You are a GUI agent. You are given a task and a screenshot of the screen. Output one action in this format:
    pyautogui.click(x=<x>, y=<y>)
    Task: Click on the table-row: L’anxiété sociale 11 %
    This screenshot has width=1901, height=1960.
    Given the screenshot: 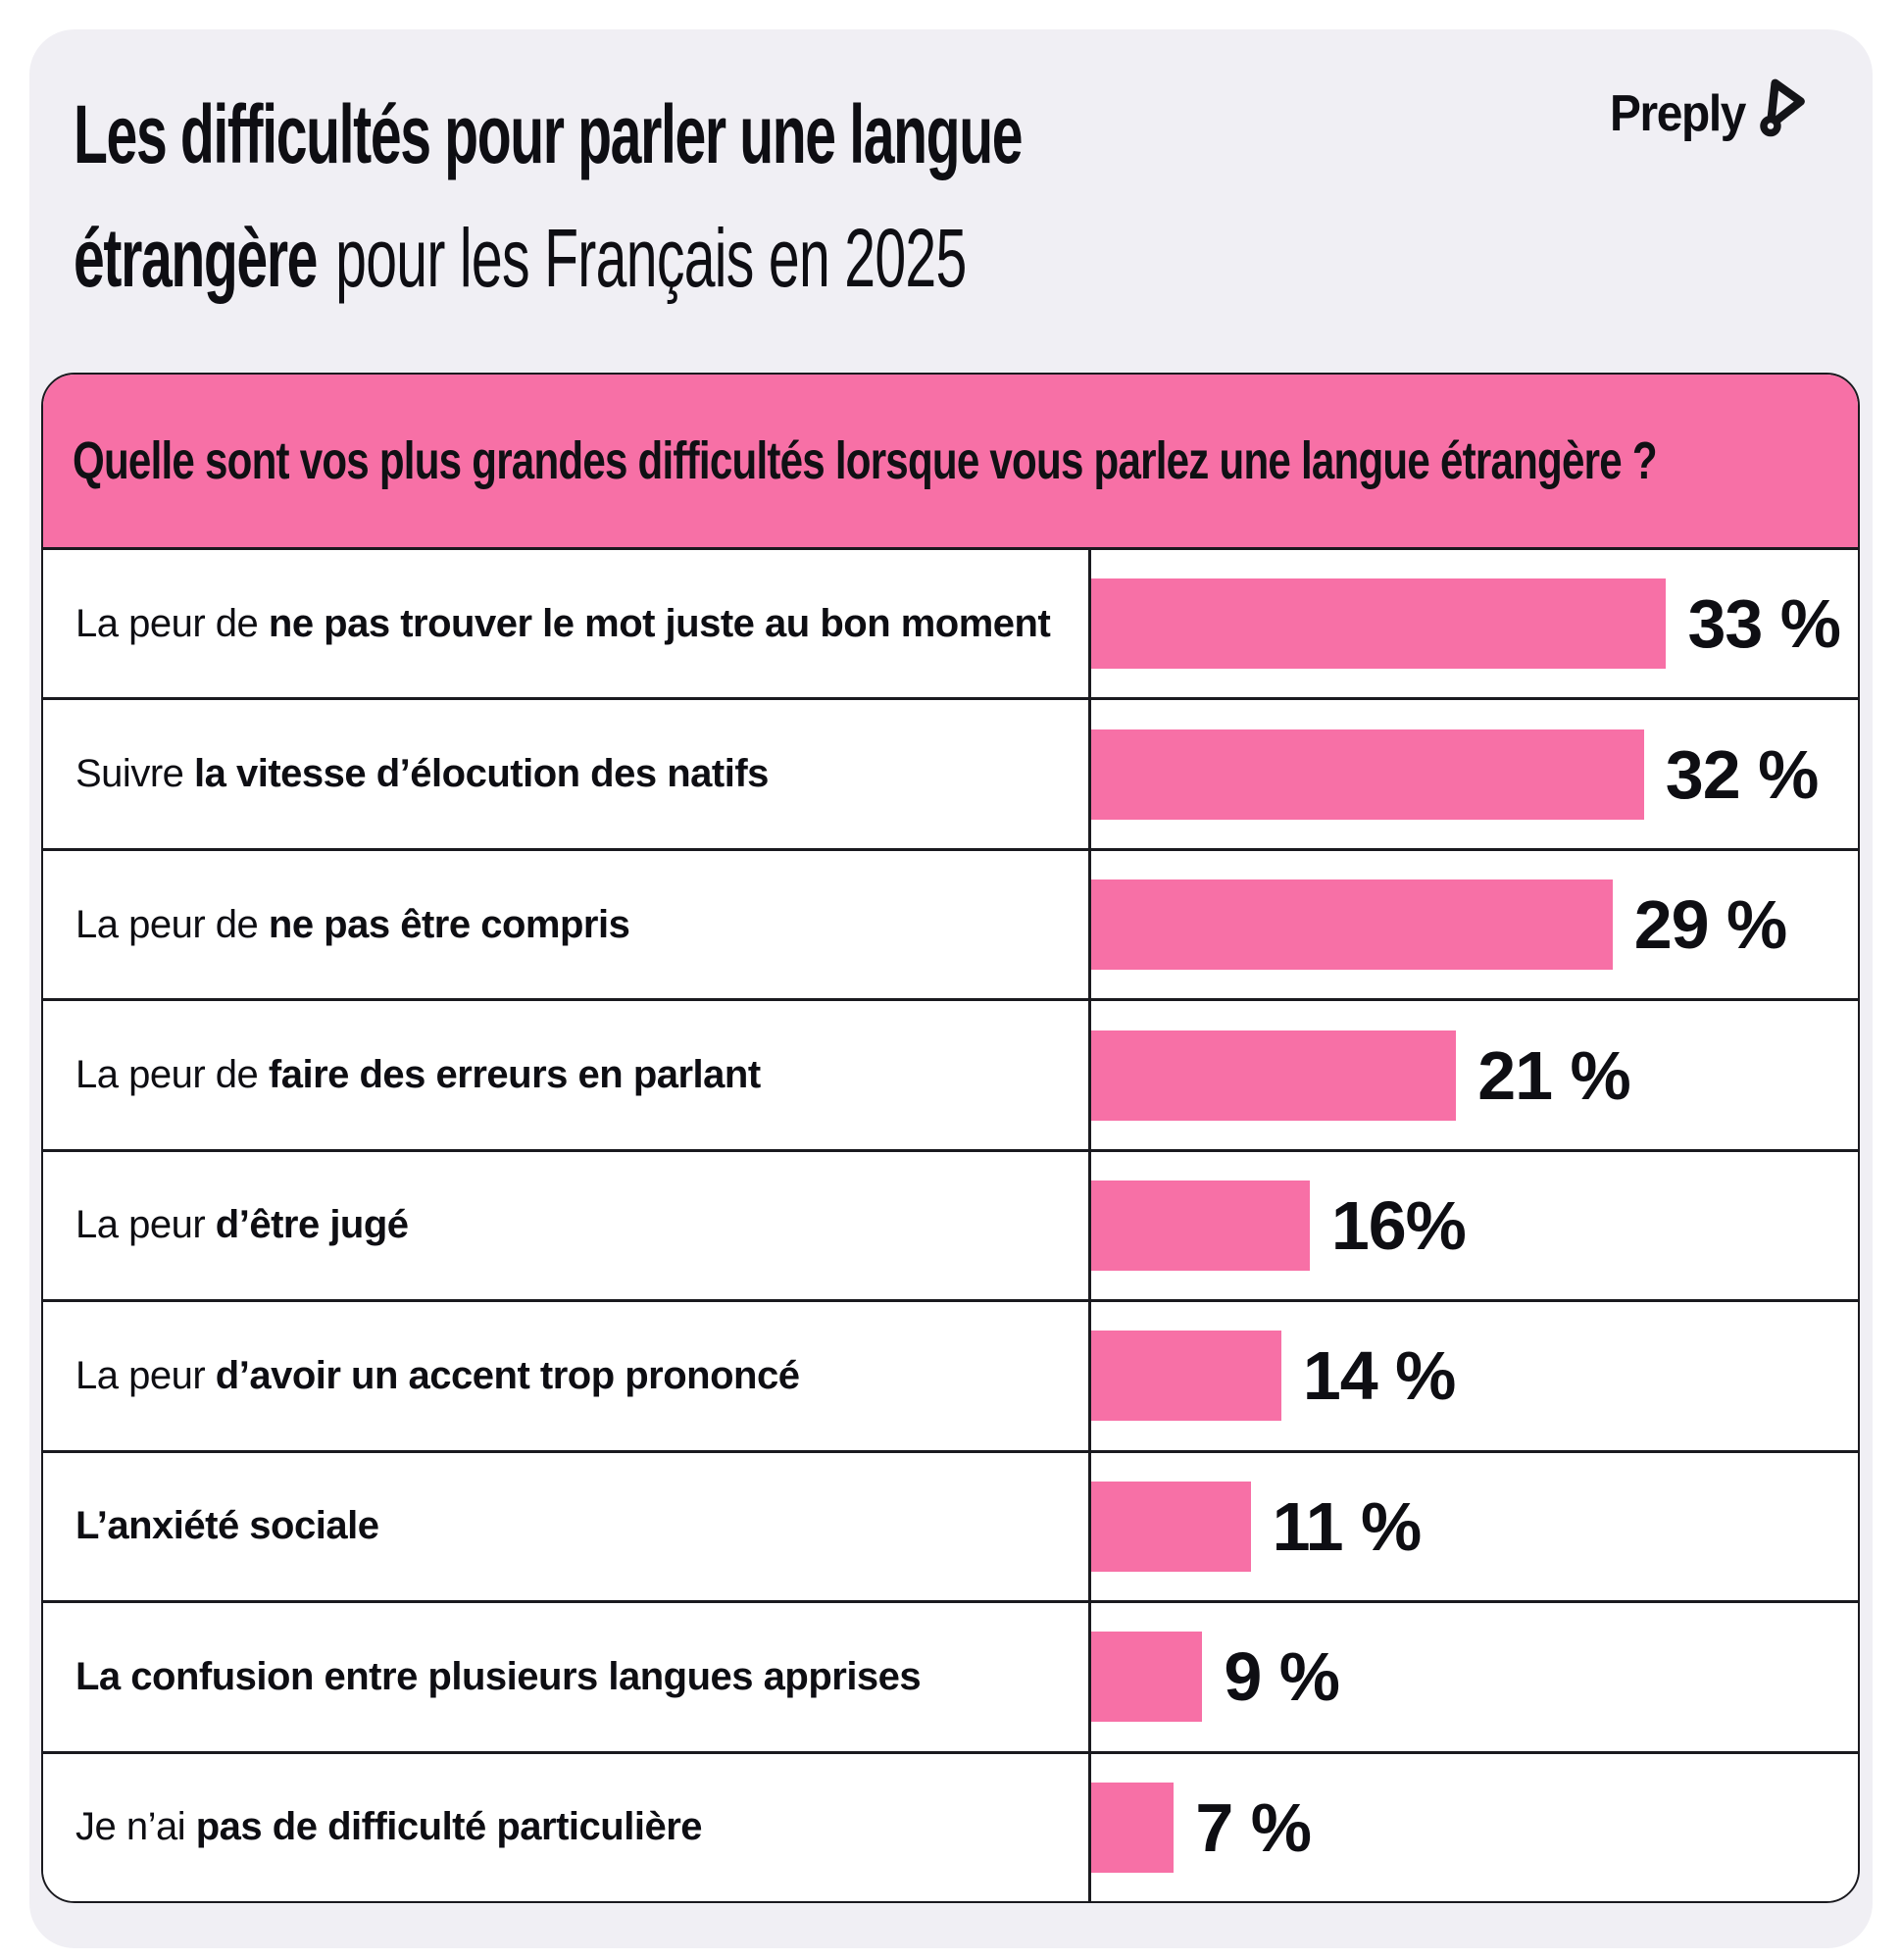 What is the action you would take?
    pyautogui.click(x=950, y=1525)
    